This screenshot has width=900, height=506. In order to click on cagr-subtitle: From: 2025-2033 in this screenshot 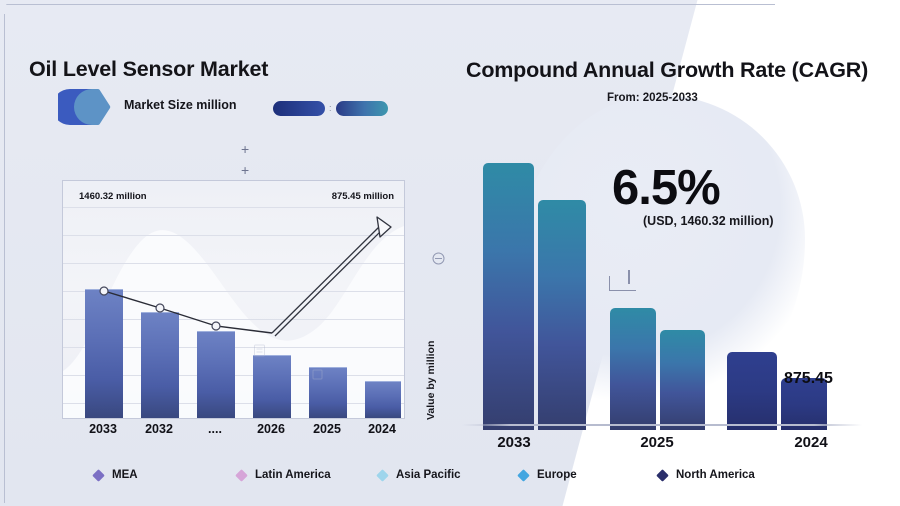, I will do `click(652, 98)`.